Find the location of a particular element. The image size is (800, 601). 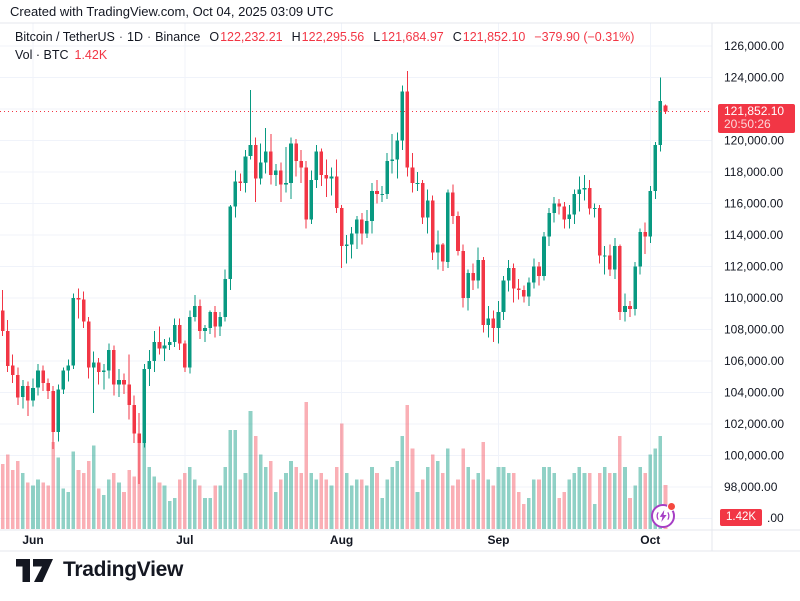

price-axis-label: 118,000.00 is located at coordinates (753, 172).